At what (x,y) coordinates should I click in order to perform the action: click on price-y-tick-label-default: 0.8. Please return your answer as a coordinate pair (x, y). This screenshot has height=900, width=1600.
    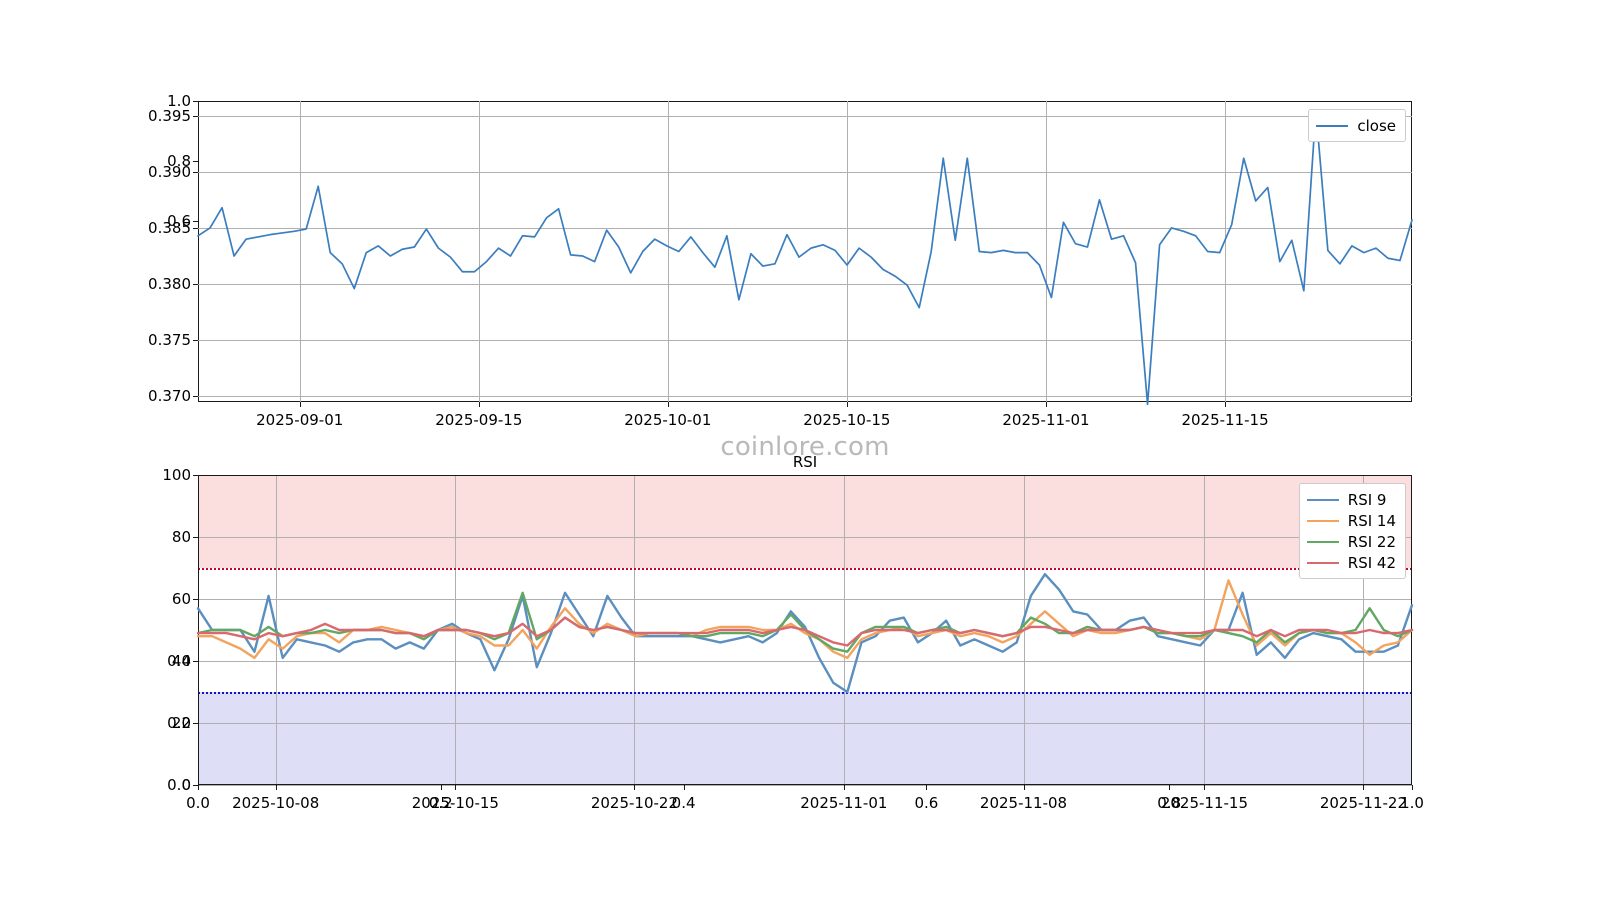
    Looking at the image, I should click on (179, 161).